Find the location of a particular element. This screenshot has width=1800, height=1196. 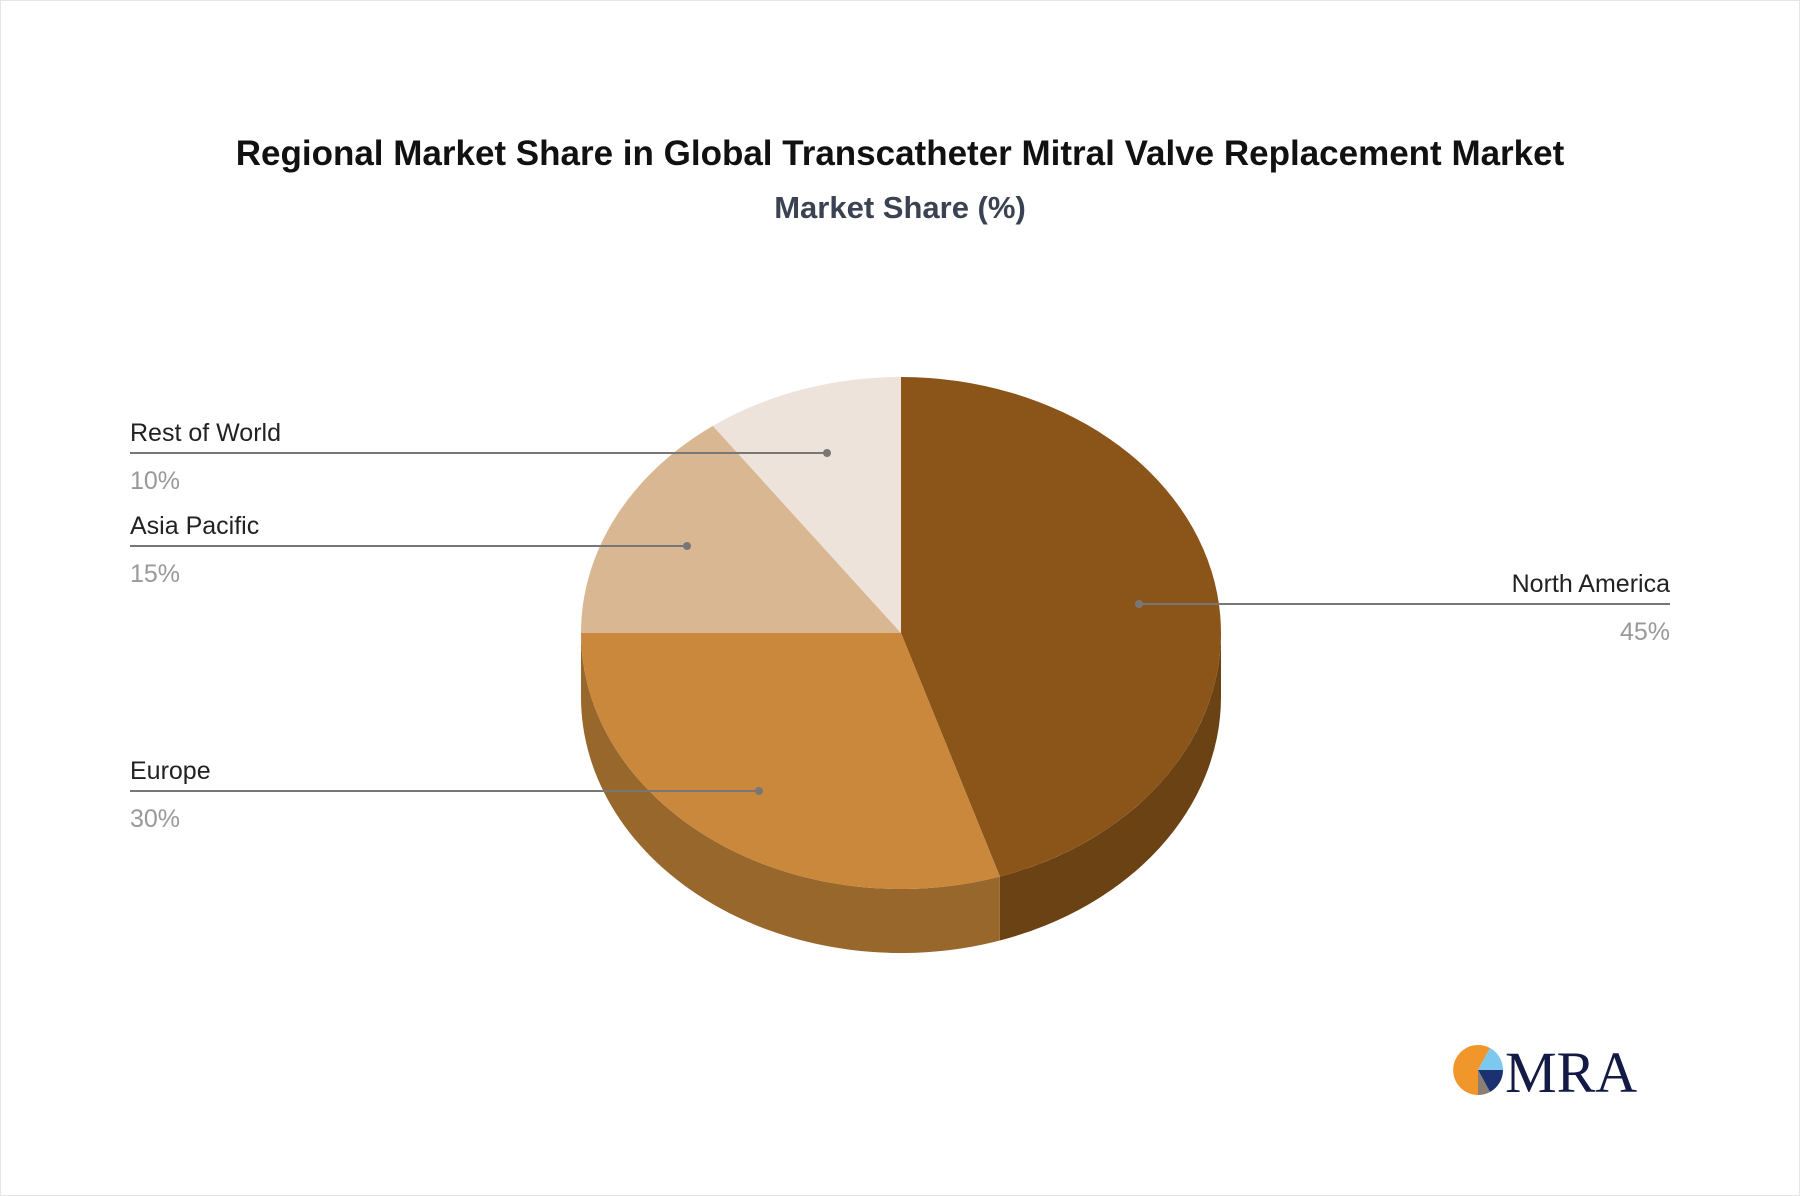

label-asia-pacific: Asia Pacific is located at coordinates (194, 526).